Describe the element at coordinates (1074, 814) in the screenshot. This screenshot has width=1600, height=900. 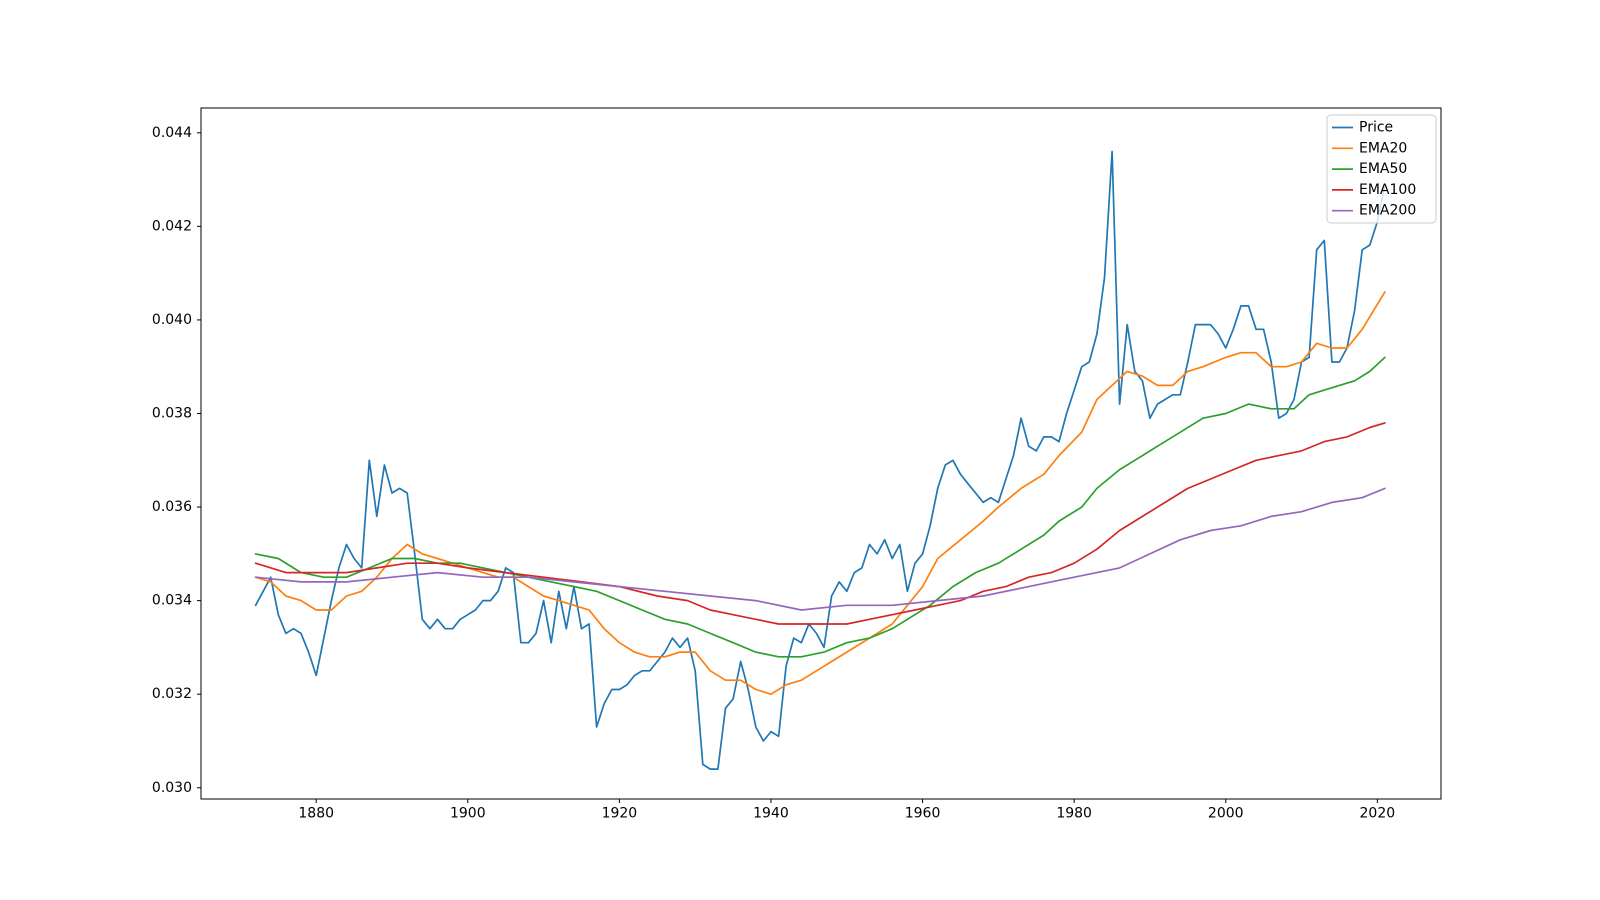
I see `x-tick-label: 1980` at that location.